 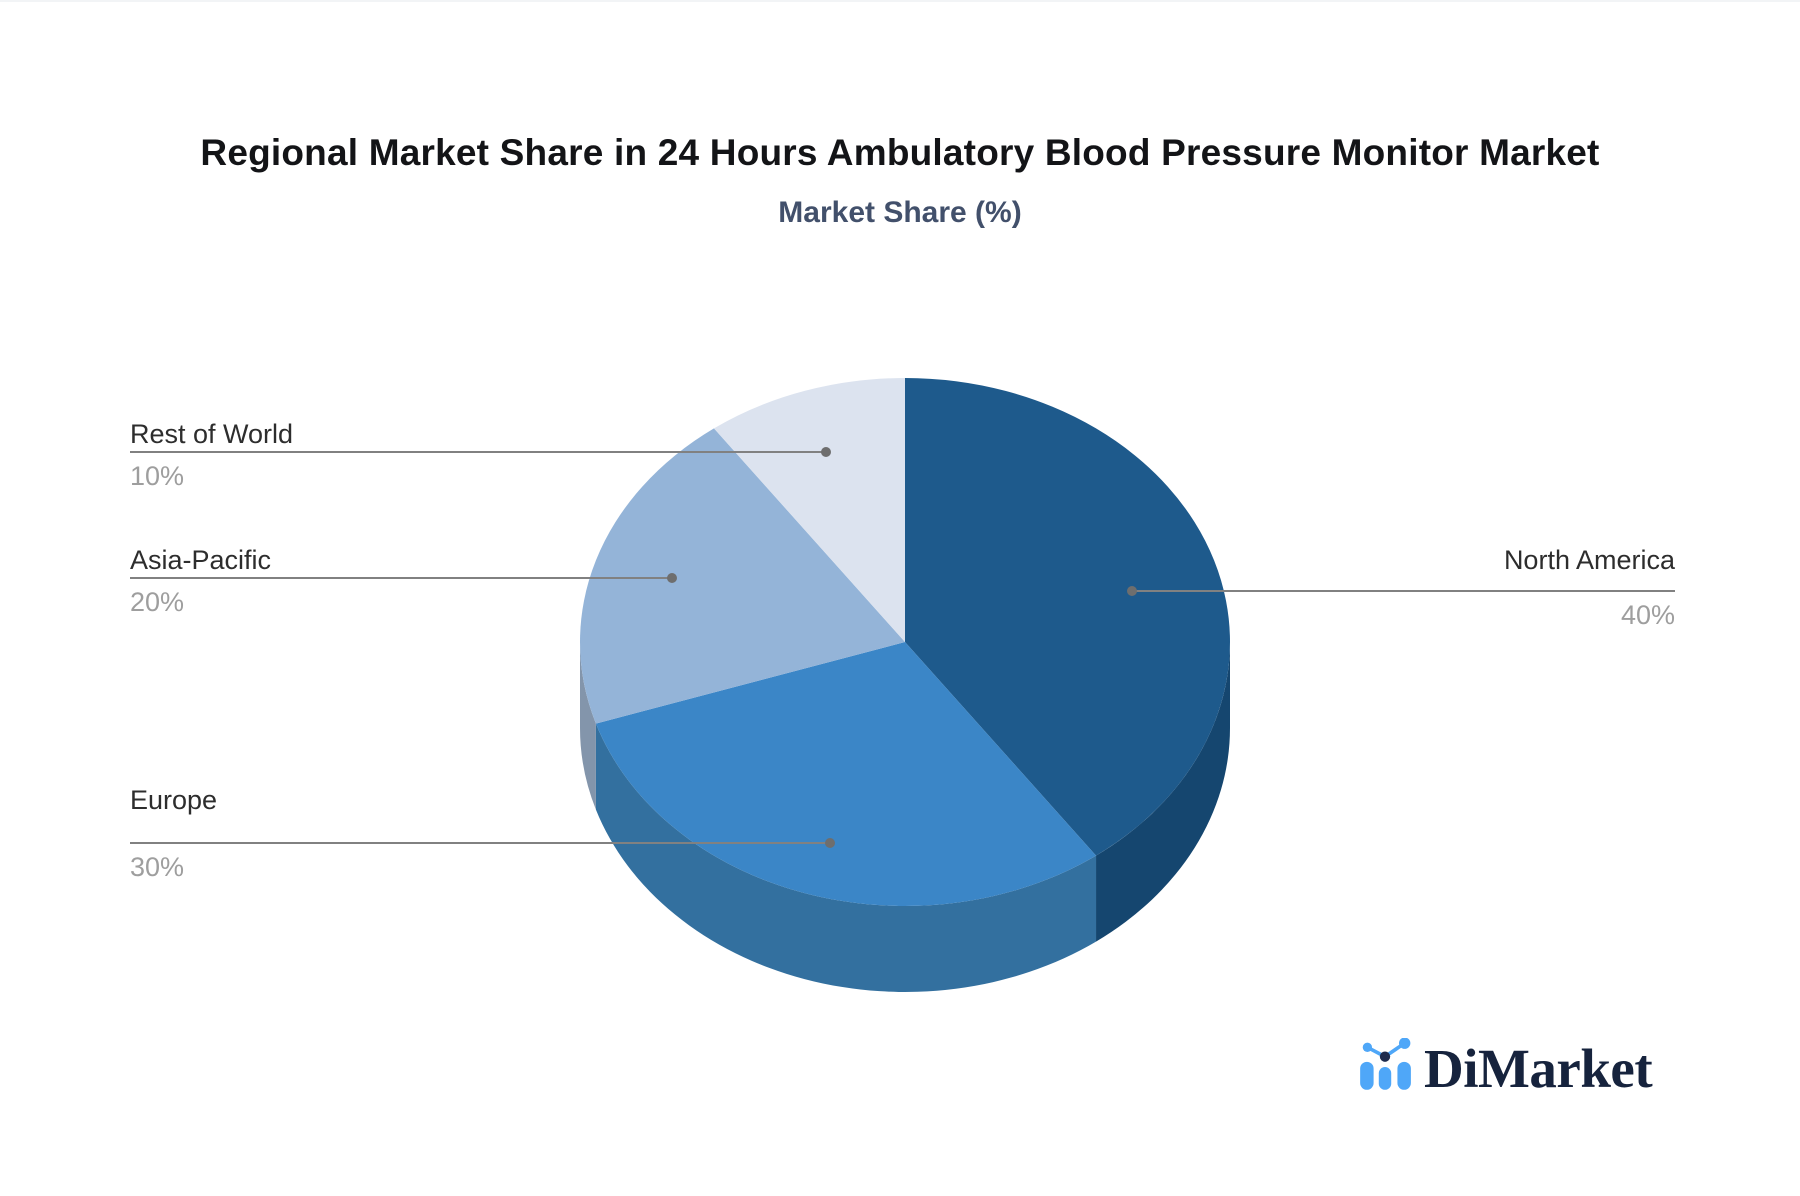 I want to click on callout-value-north-america: 40%, so click(x=1647, y=615).